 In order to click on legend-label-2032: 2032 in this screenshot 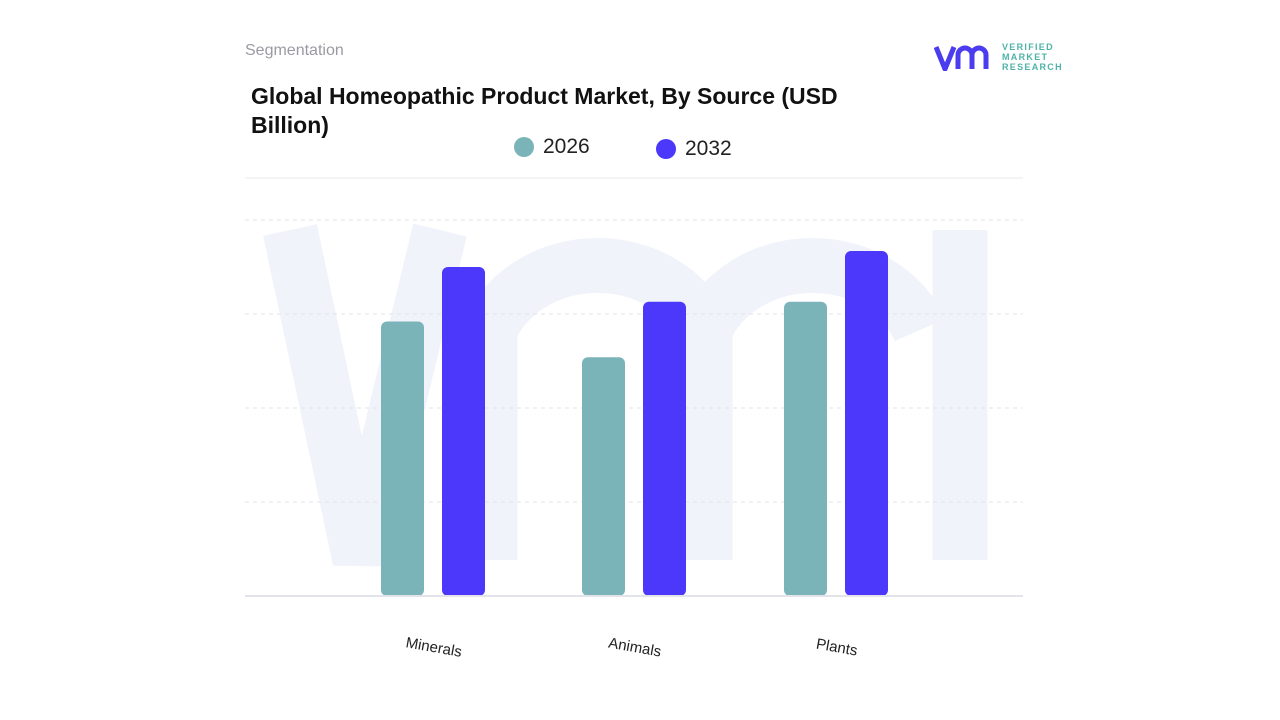, I will do `click(708, 148)`.